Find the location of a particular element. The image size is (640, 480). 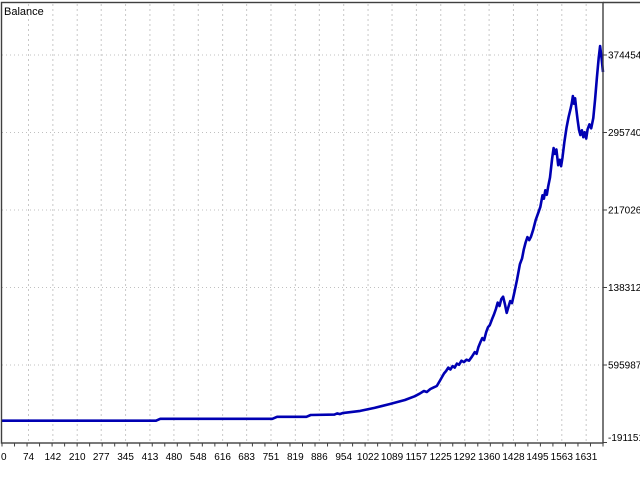

x-tick-label: 886 is located at coordinates (319, 457).